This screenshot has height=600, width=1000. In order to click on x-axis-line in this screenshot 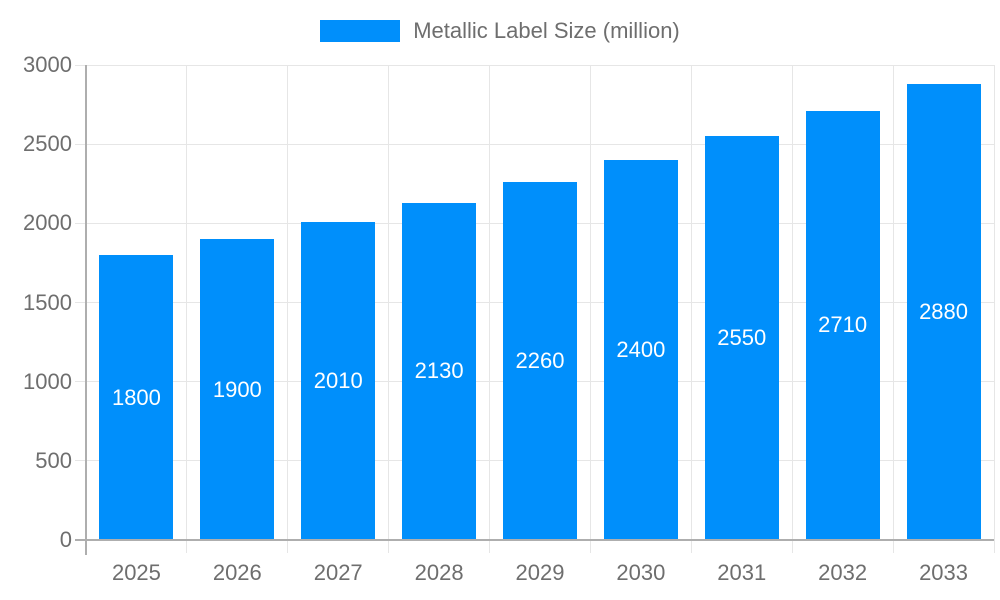, I will do `click(534, 540)`.